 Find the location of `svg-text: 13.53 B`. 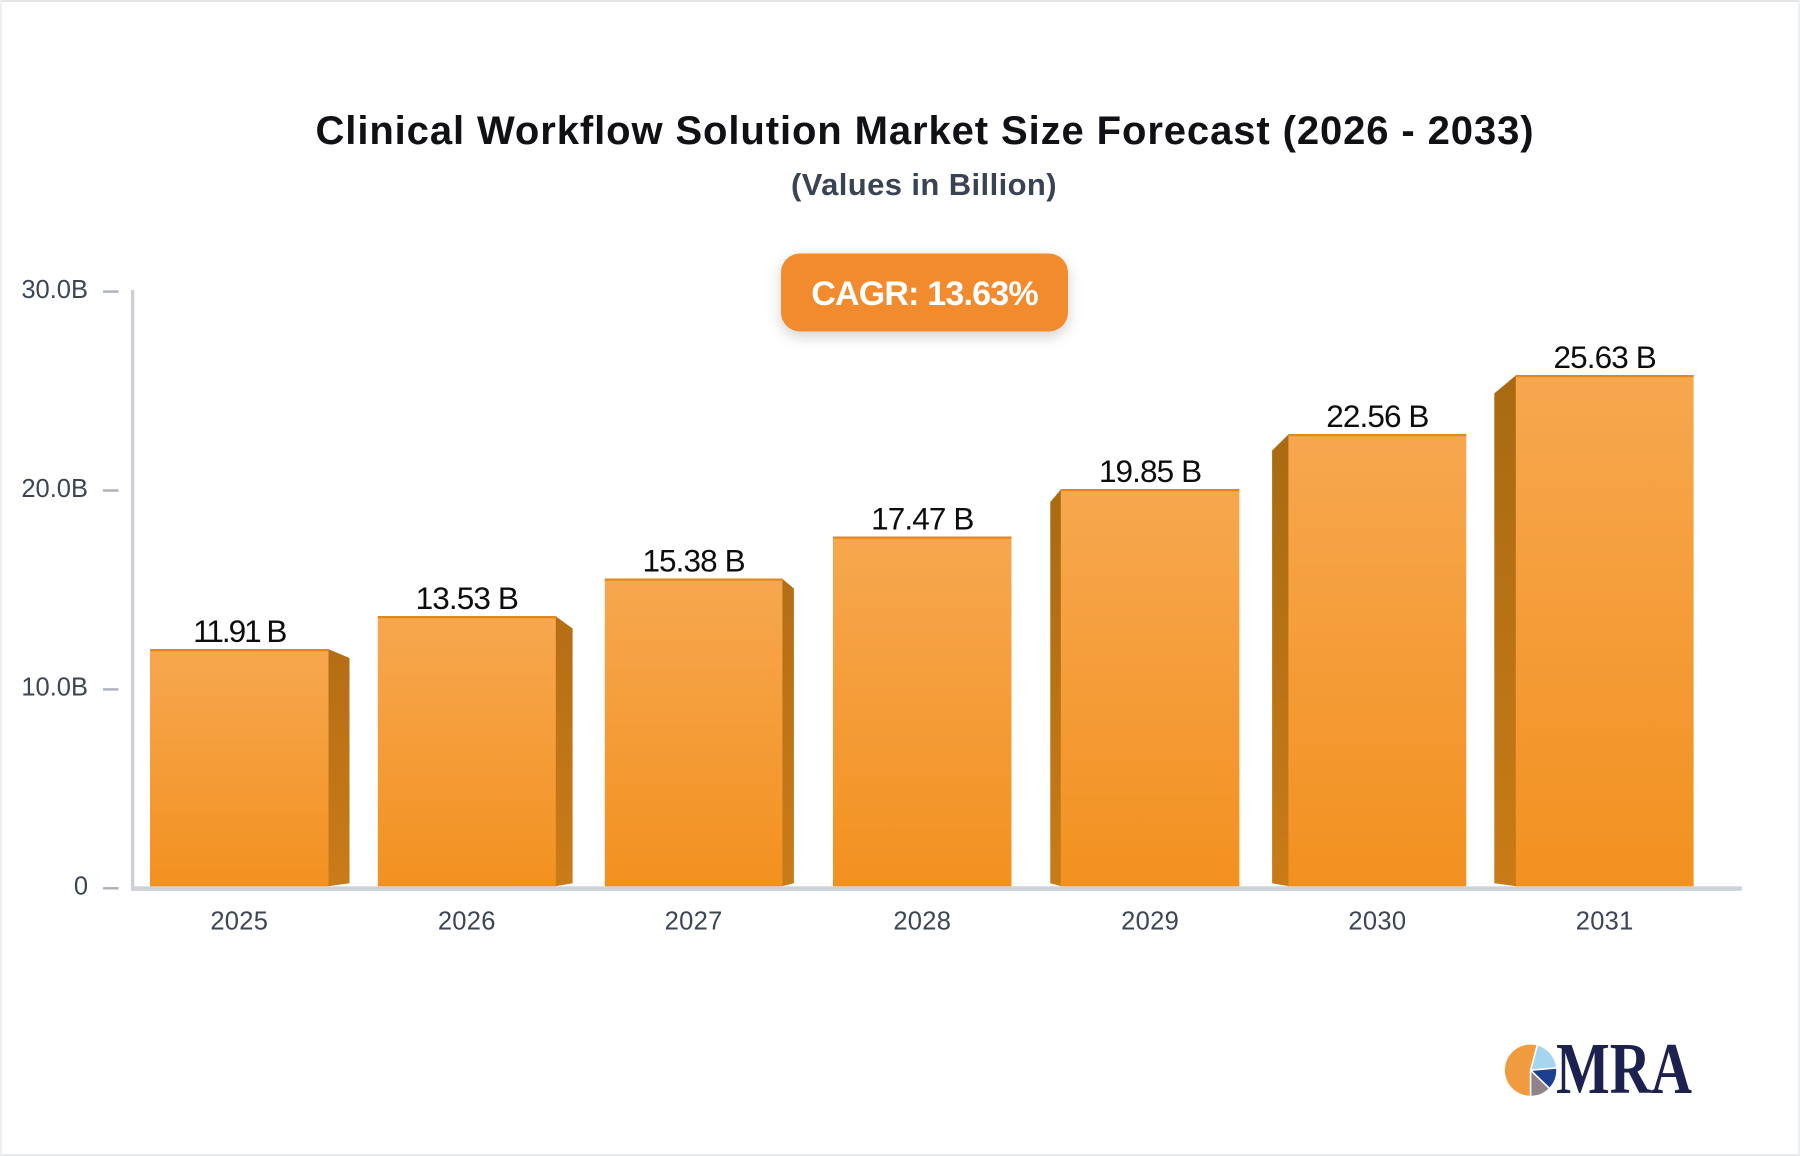

svg-text: 13.53 B is located at coordinates (467, 598).